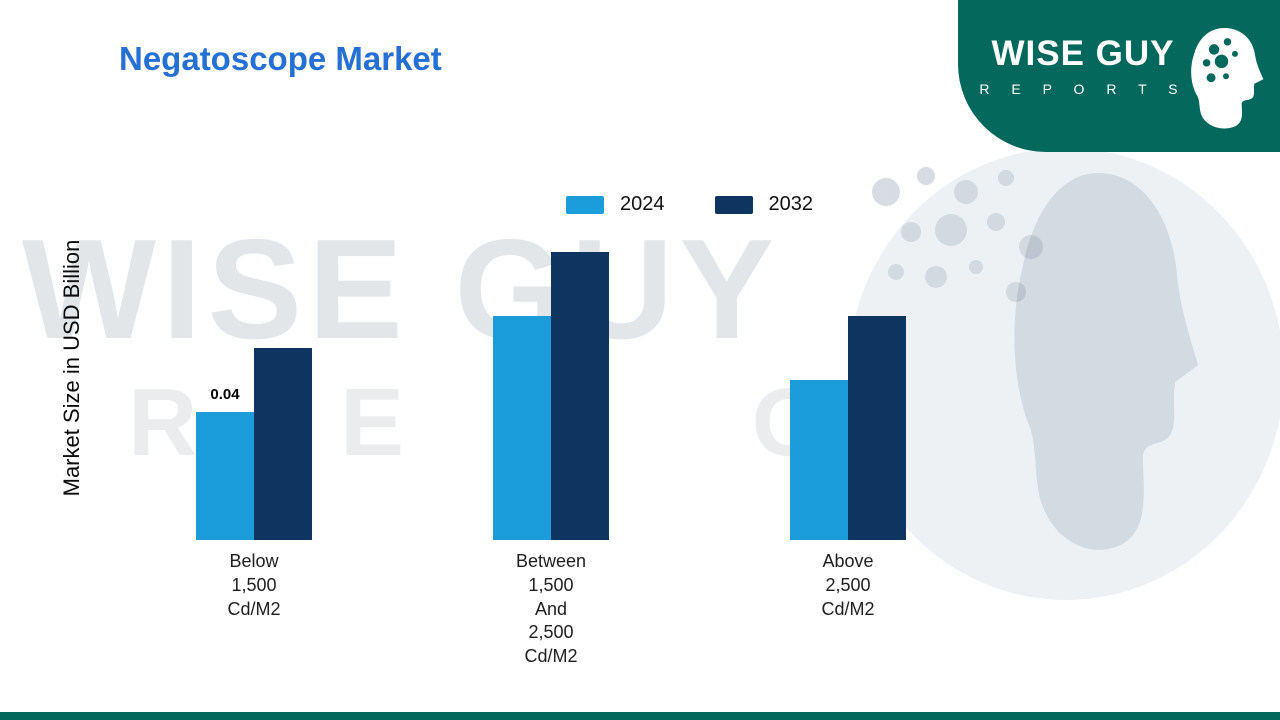 This screenshot has width=1280, height=720. I want to click on y-axis-label: Market Size in USD Billion, so click(71, 368).